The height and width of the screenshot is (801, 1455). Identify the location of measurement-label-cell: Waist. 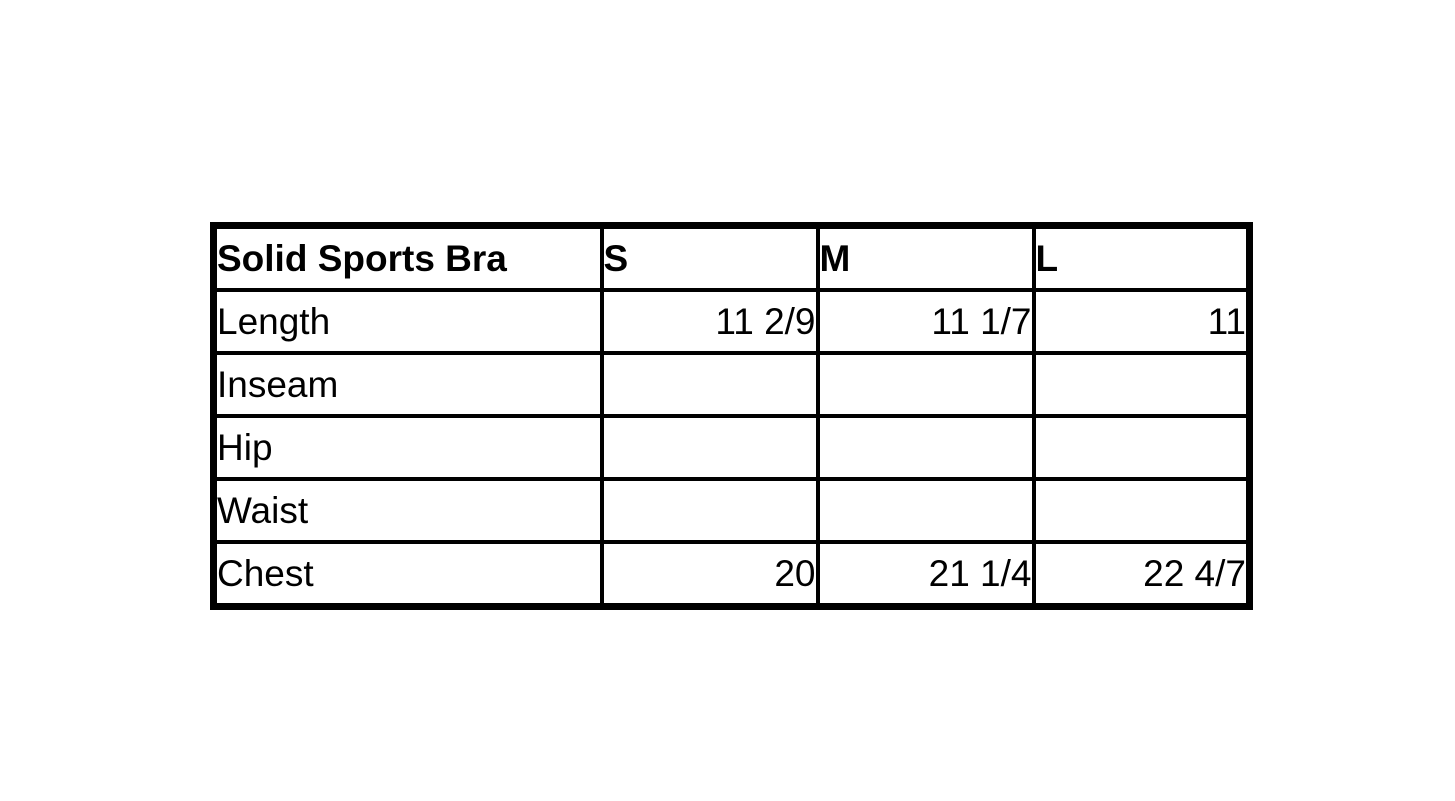
(407, 510).